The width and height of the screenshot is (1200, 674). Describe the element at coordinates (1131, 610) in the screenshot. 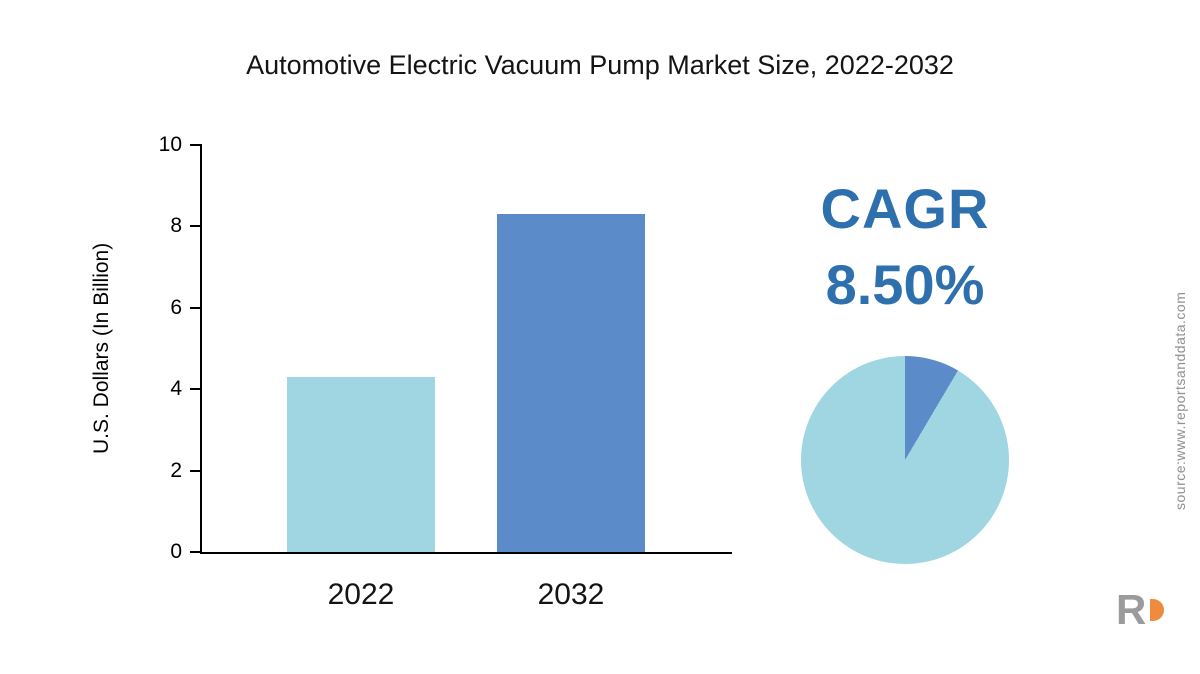

I see `svg-text: R` at that location.